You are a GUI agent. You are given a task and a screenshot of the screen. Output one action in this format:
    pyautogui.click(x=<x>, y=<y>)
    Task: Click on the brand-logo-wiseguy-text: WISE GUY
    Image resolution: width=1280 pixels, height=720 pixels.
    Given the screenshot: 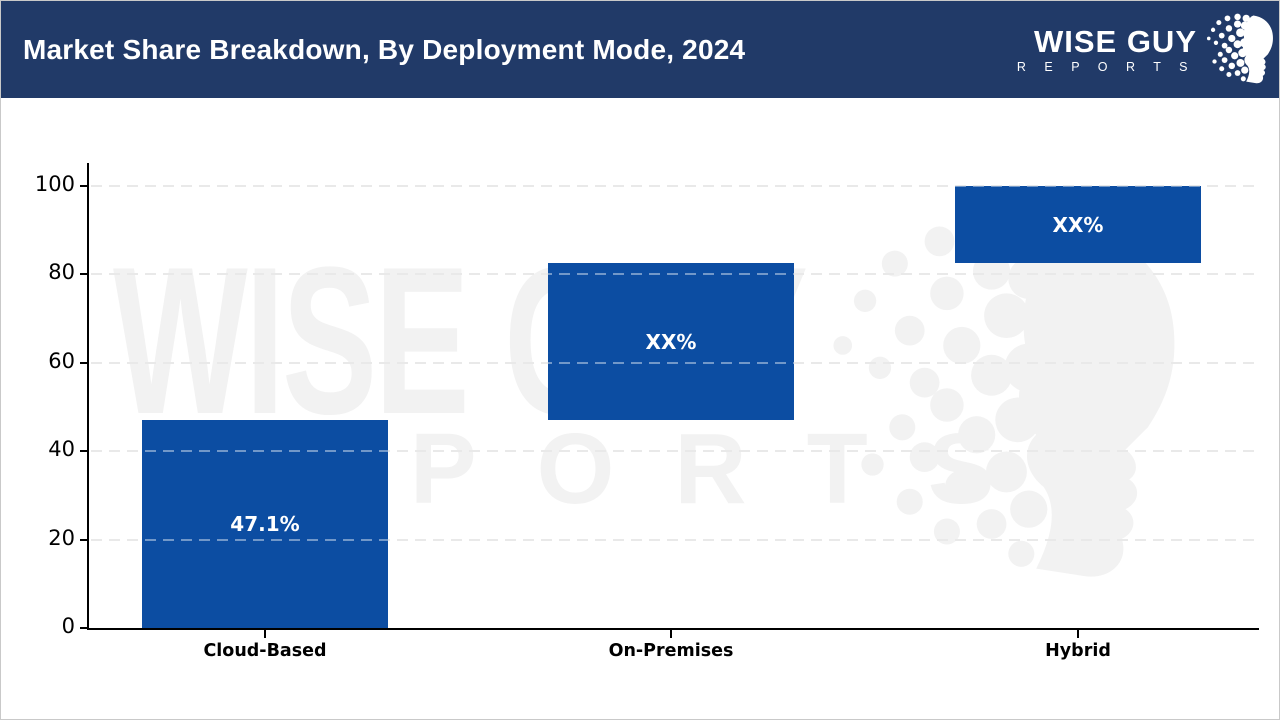 What is the action you would take?
    pyautogui.click(x=1115, y=41)
    